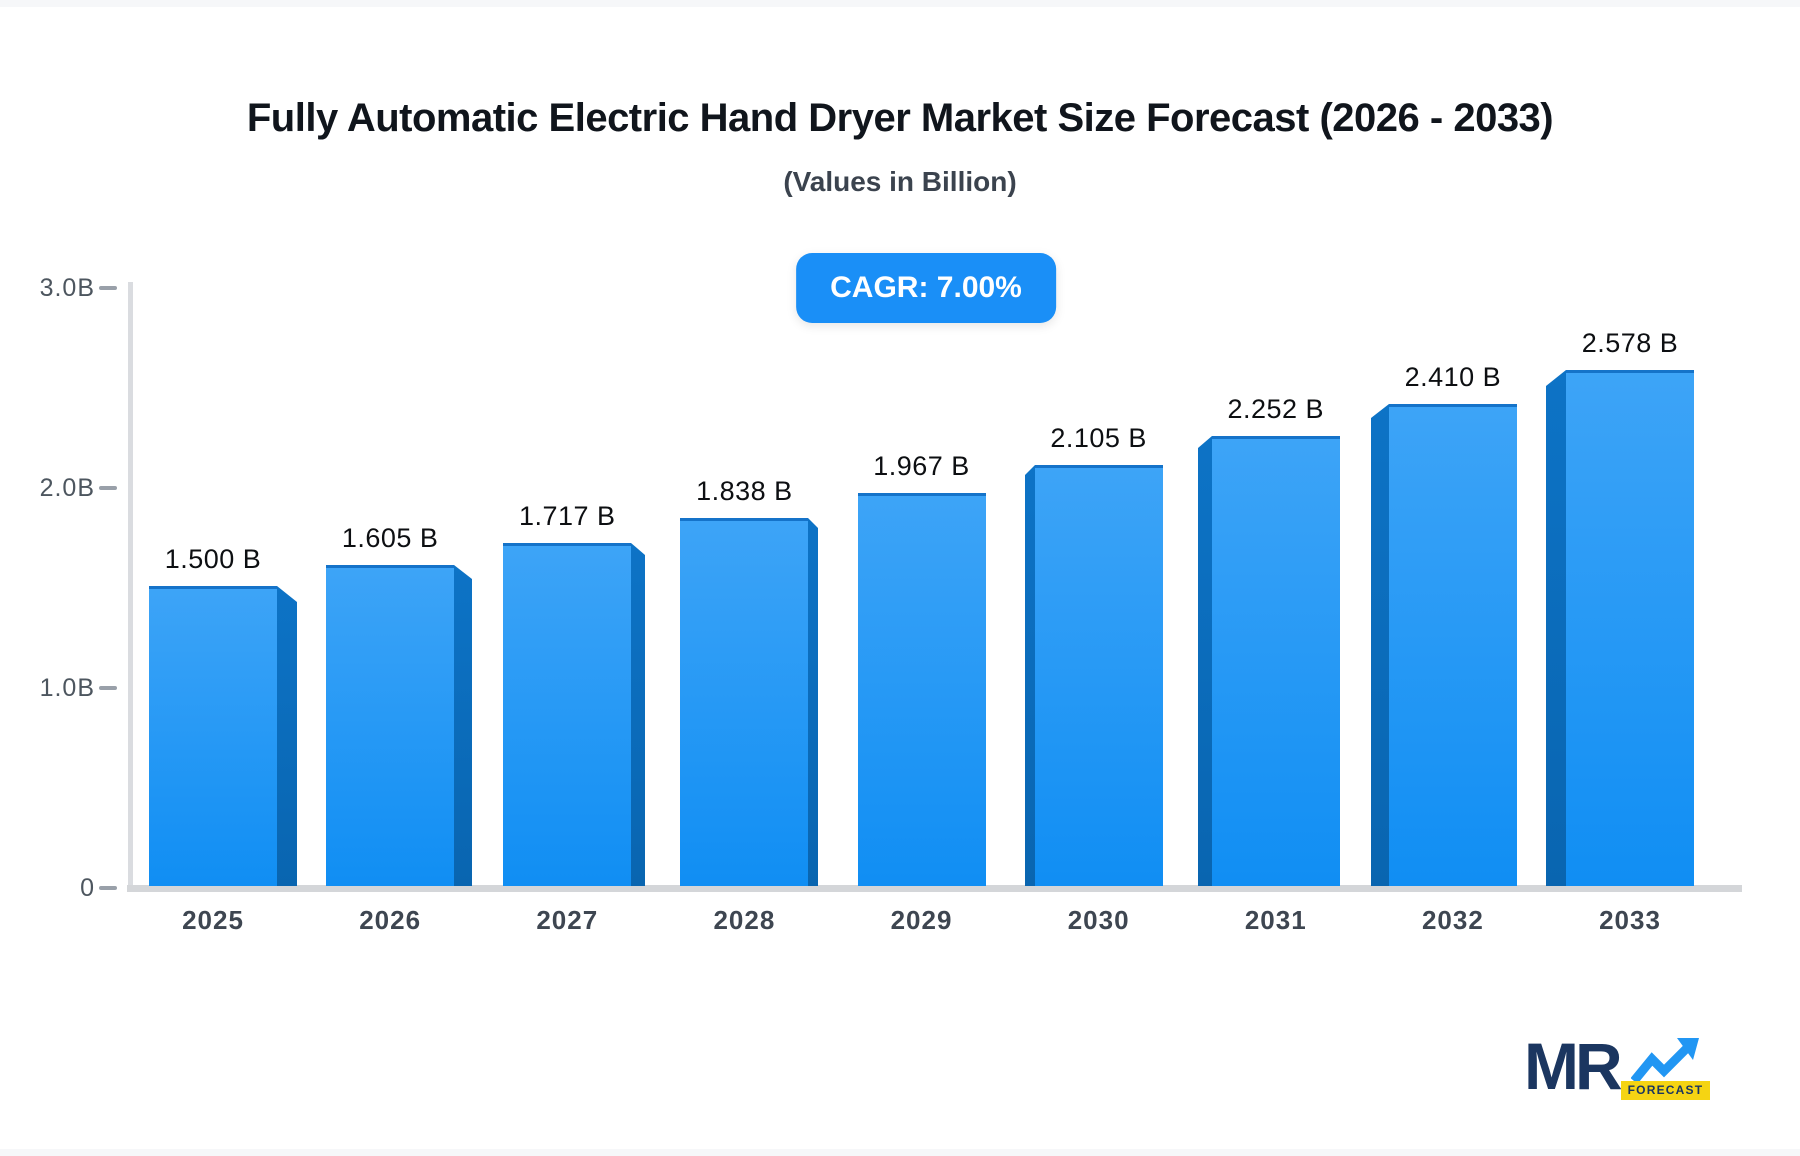  Describe the element at coordinates (1452, 920) in the screenshot. I see `x-axis-label: 2032` at that location.